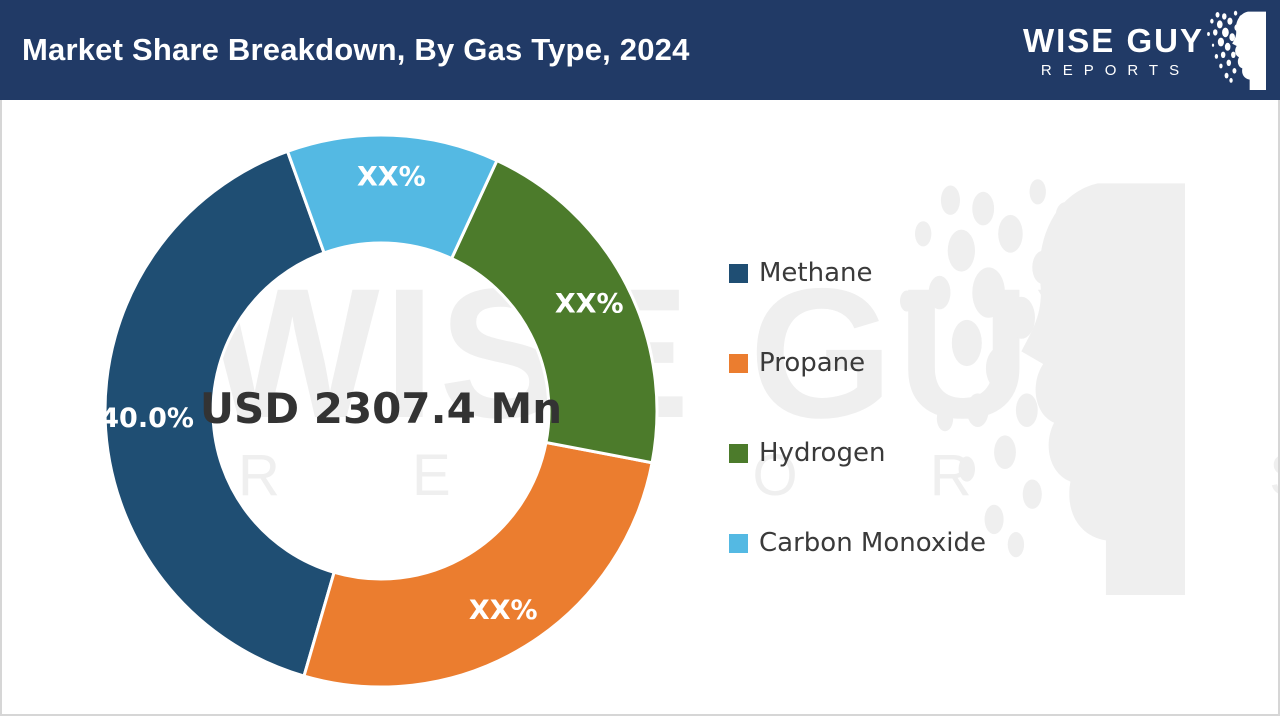 The height and width of the screenshot is (720, 1280). I want to click on slice-label-propane: XX%, so click(503, 610).